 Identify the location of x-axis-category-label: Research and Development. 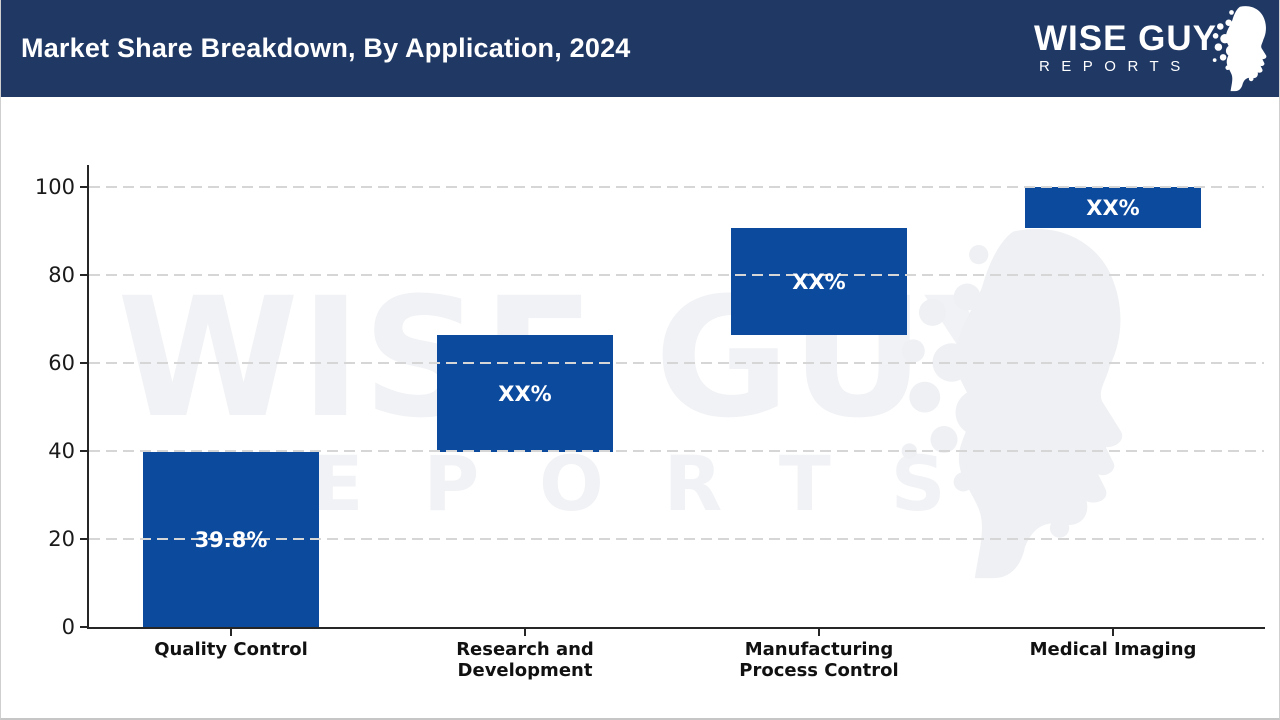
(525, 660).